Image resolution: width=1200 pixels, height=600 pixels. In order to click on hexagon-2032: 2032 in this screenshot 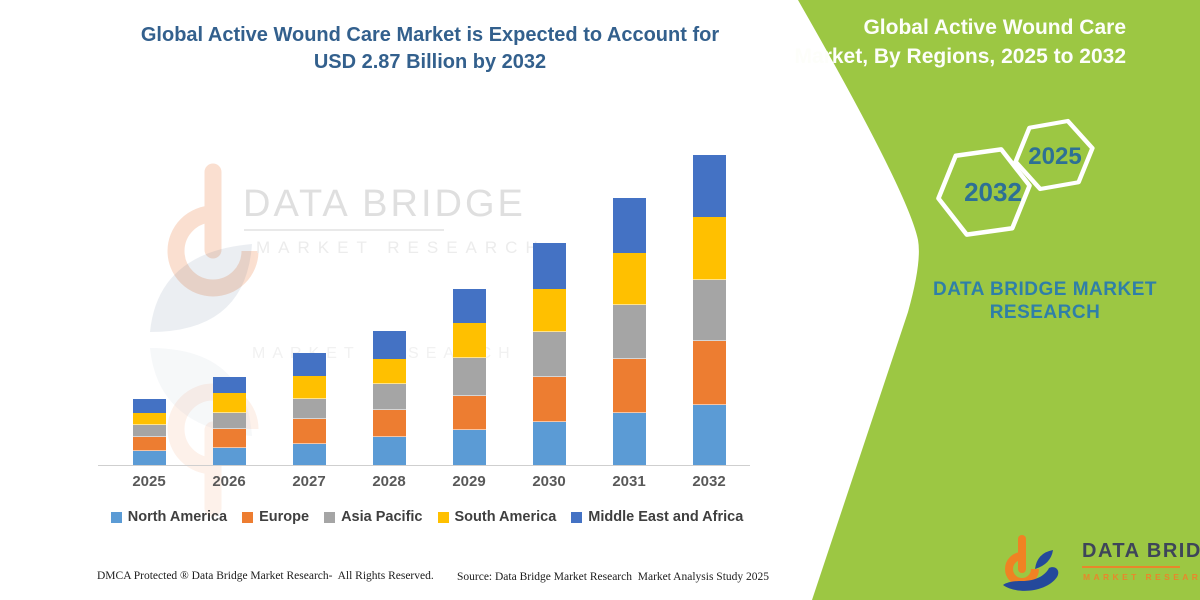, I will do `click(984, 192)`.